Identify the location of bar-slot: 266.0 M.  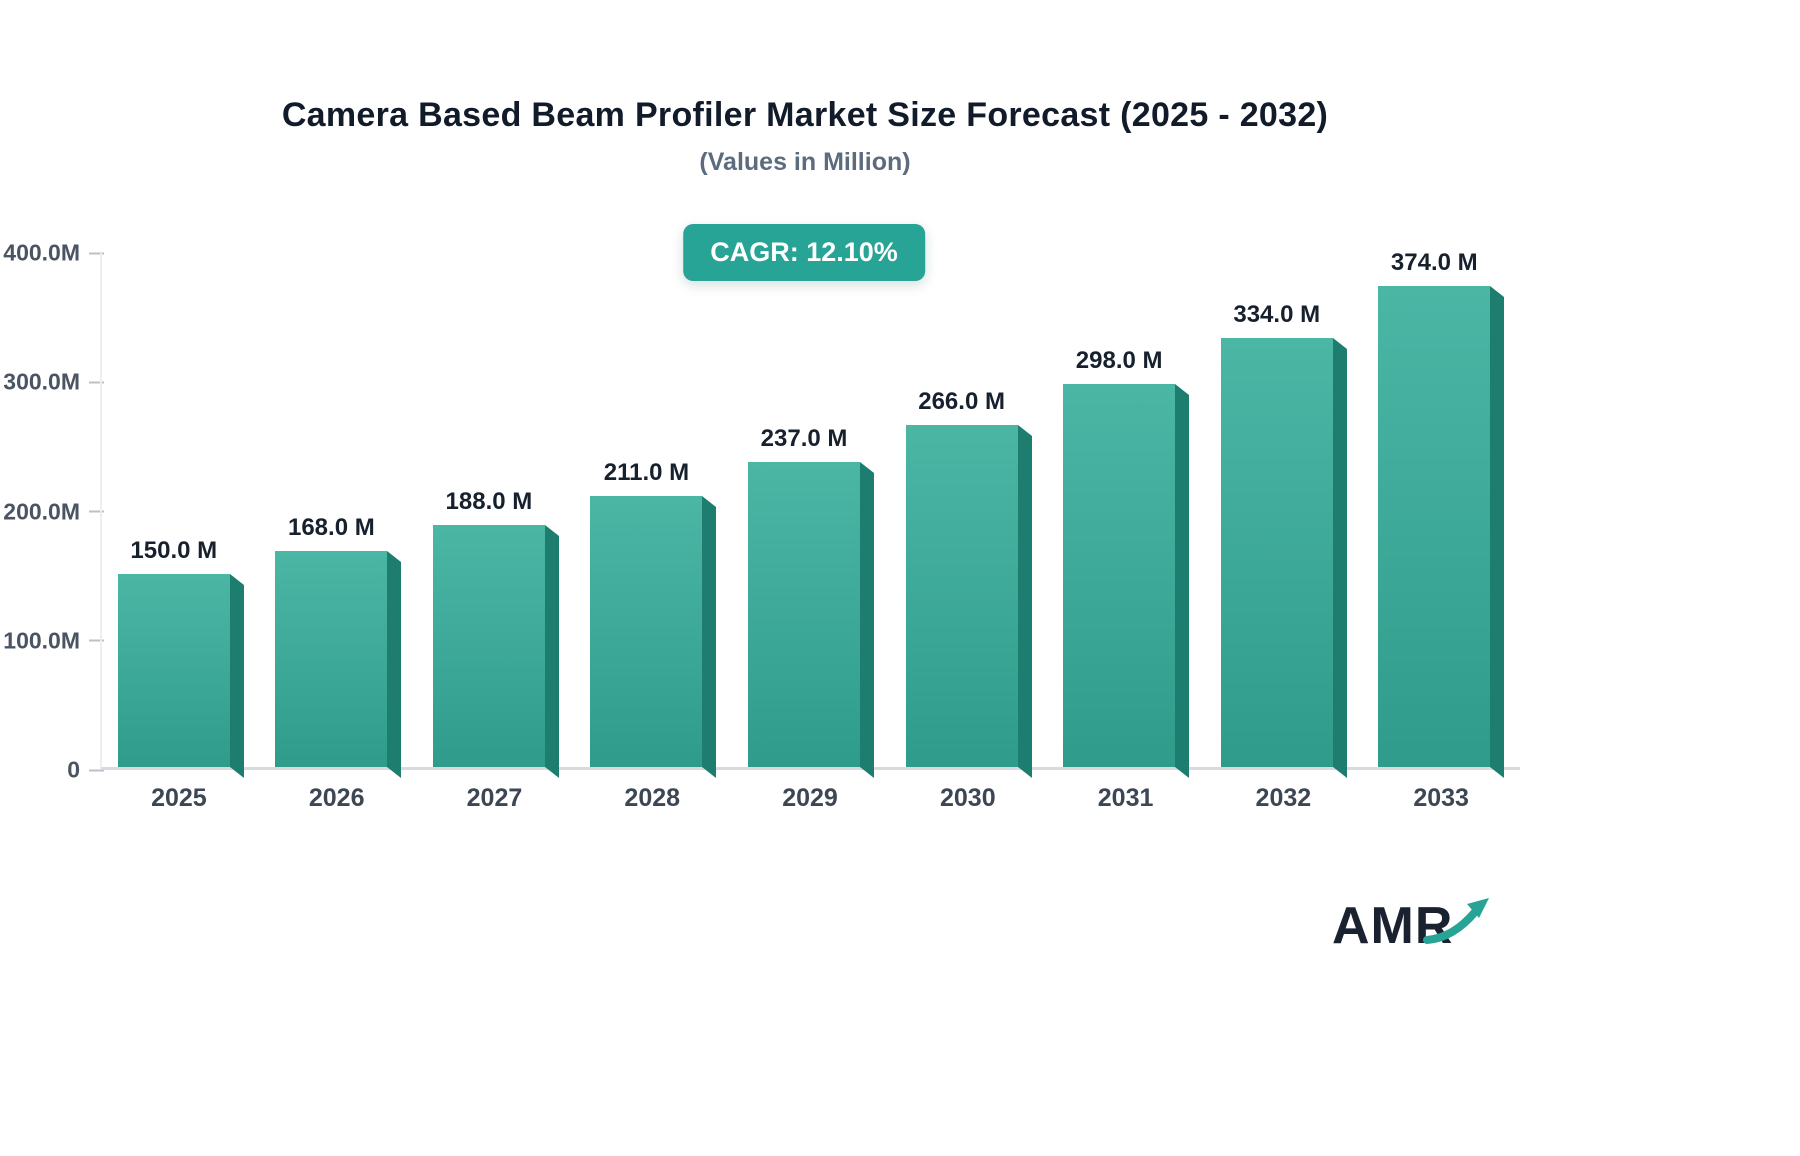
(969, 515).